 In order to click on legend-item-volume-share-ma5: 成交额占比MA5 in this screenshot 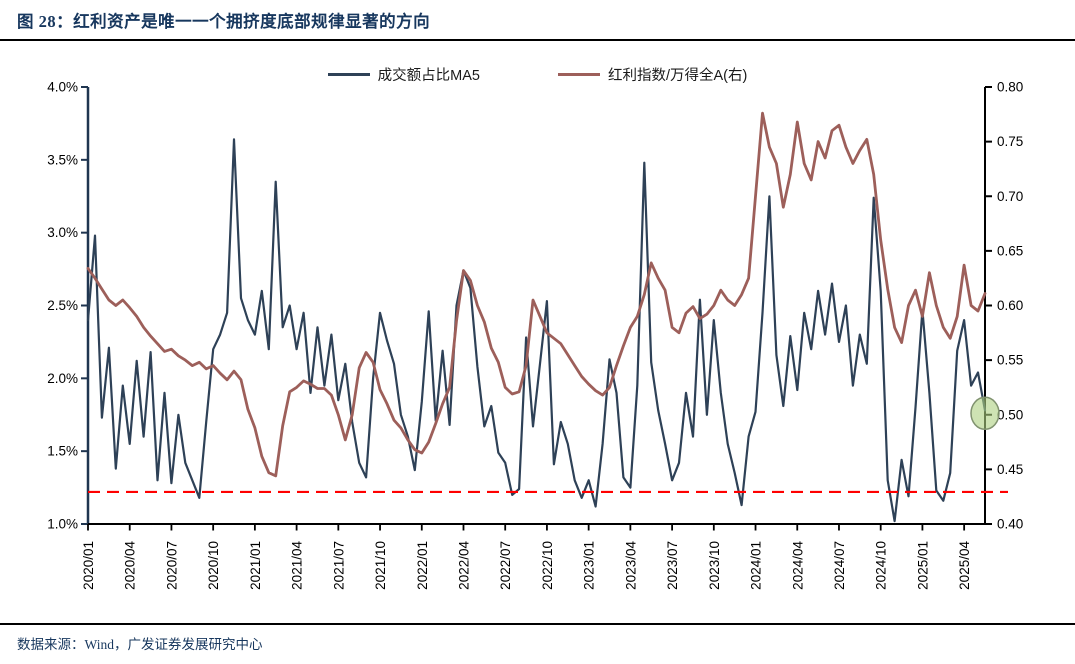, I will do `click(403, 74)`.